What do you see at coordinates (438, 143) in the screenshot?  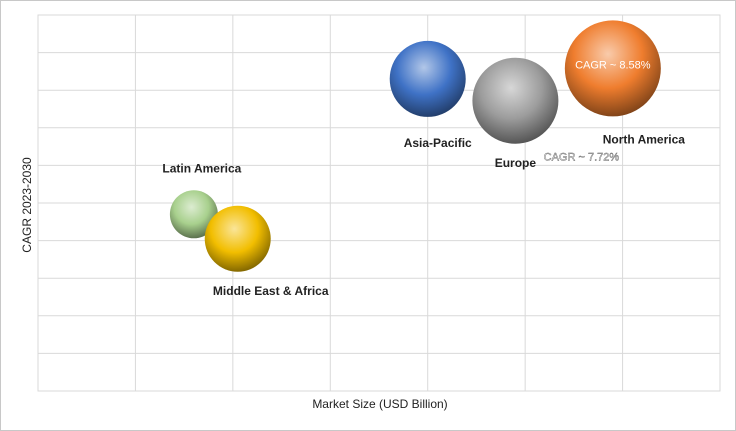 I see `bubble-label: Asia-Pacific` at bounding box center [438, 143].